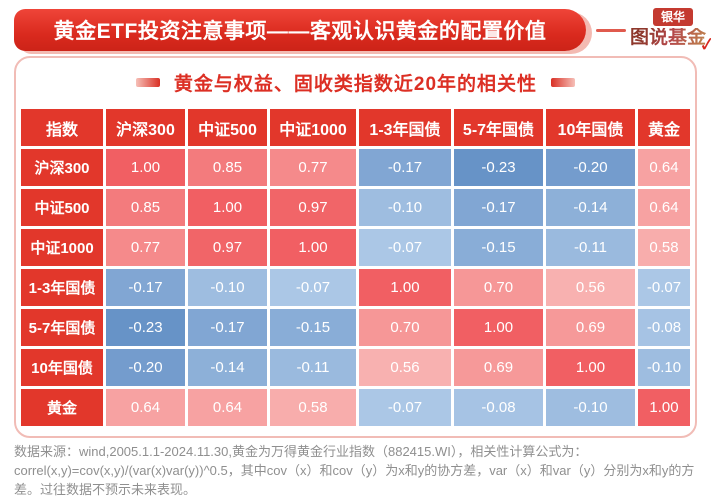 Image resolution: width=711 pixels, height=500 pixels. I want to click on column-header-cell: 沪深300, so click(145, 127).